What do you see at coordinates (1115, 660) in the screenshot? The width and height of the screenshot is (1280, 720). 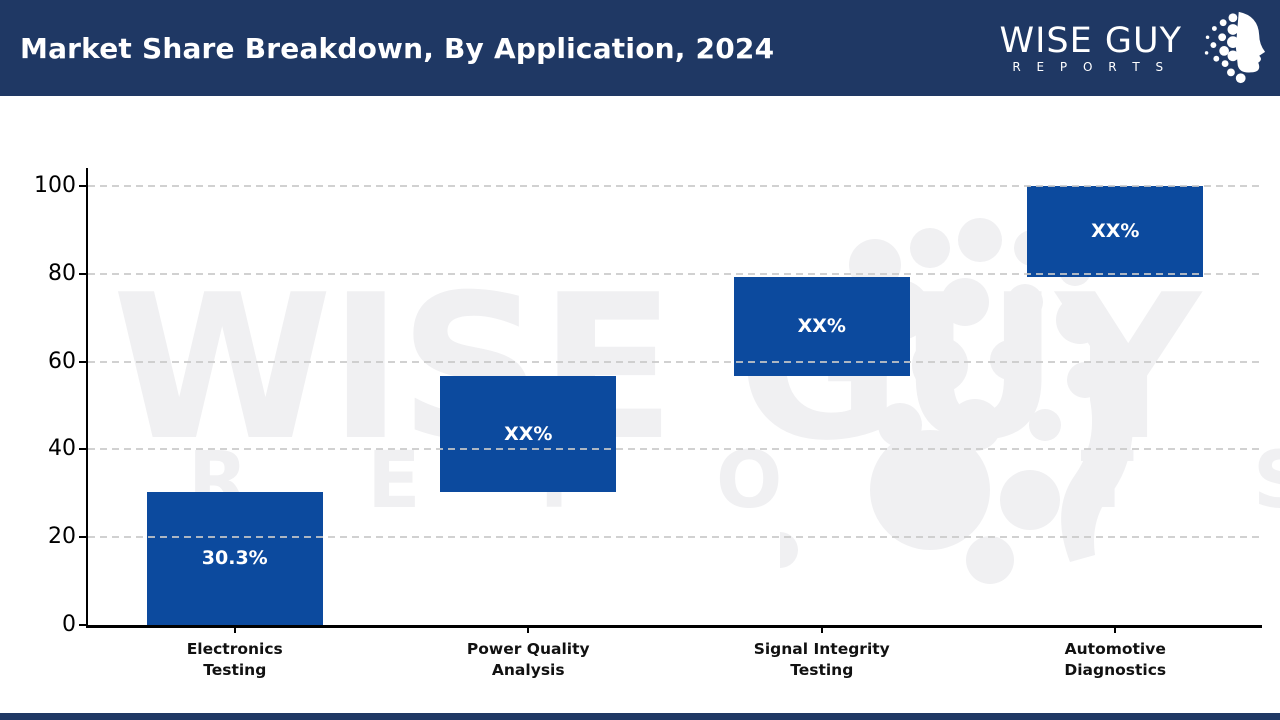 I see `x-axis-category-label: Automotive Diagnostics` at bounding box center [1115, 660].